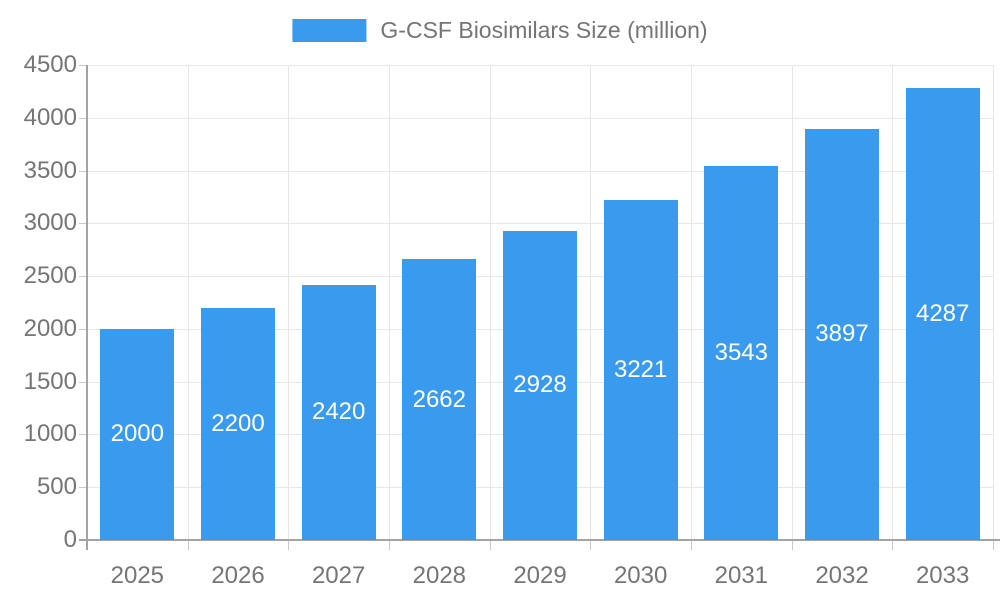  What do you see at coordinates (50, 117) in the screenshot?
I see `y-axis-tick-label: 4000` at bounding box center [50, 117].